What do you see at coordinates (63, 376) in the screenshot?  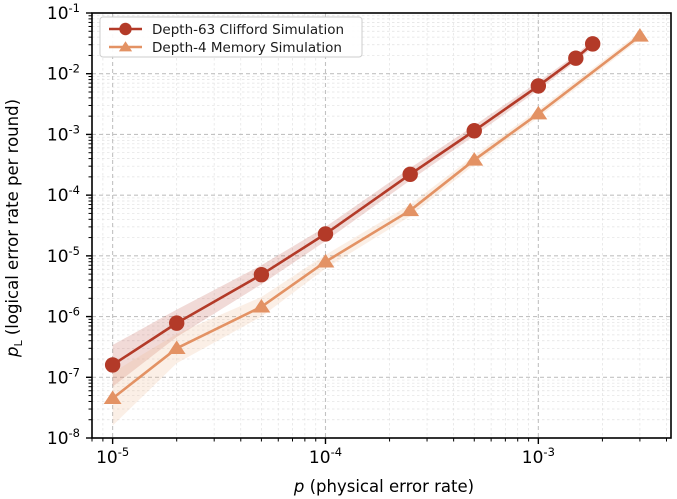 I see `y-tick-label: 10⁻⁷` at bounding box center [63, 376].